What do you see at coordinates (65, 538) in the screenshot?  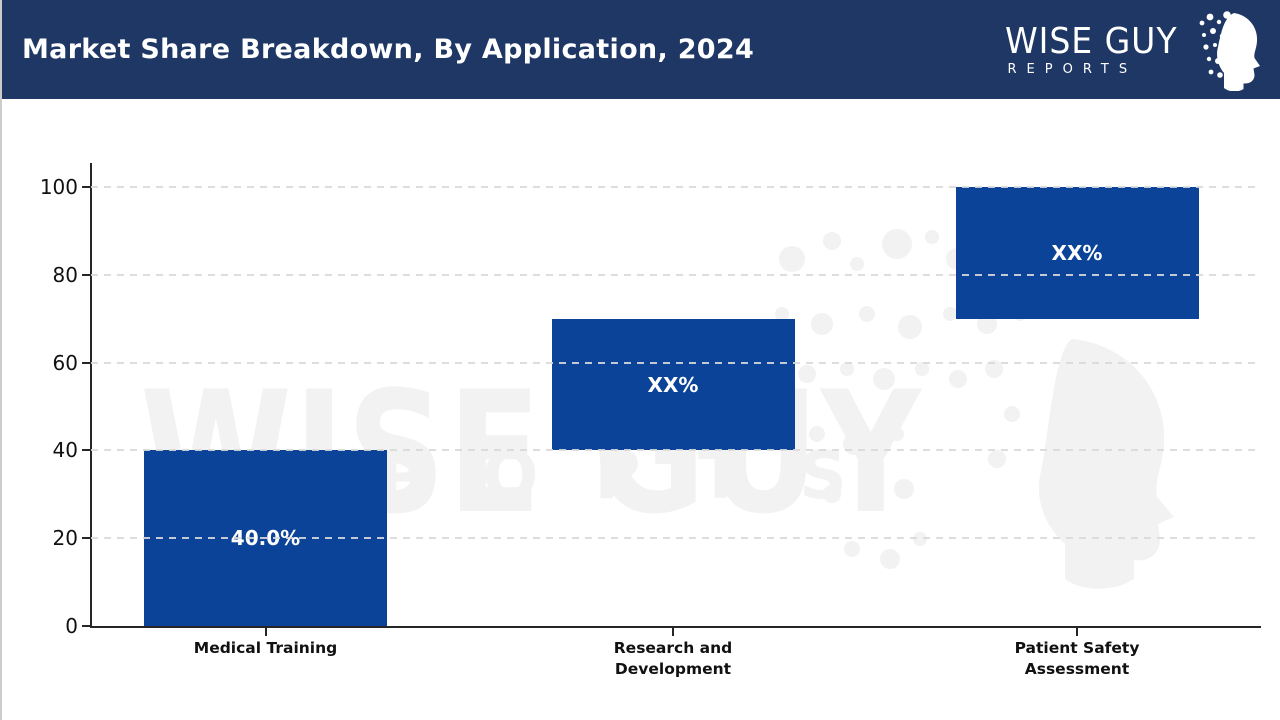 I see `y-tick-label: 20` at bounding box center [65, 538].